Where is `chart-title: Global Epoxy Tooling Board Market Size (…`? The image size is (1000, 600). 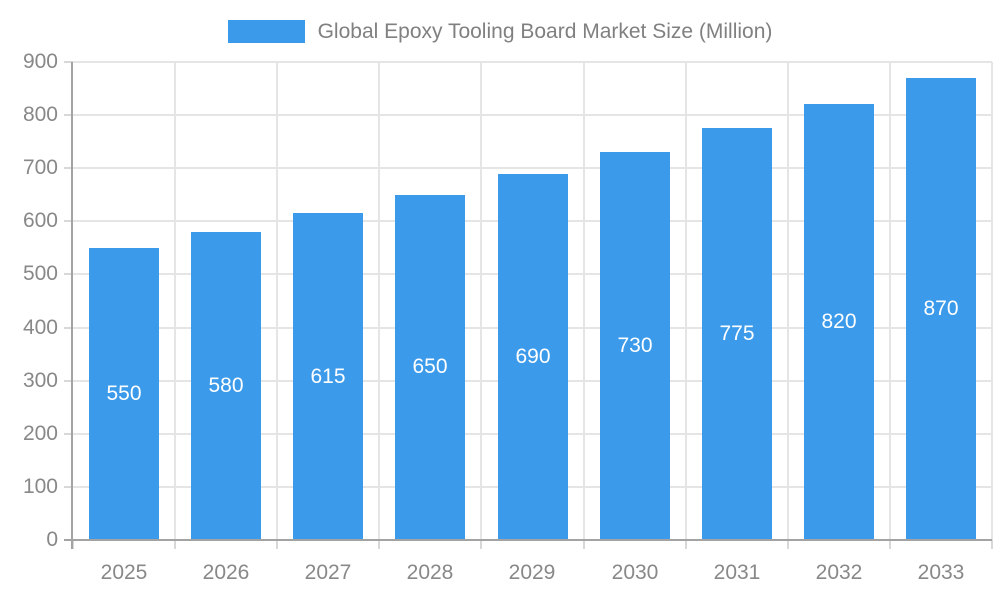
chart-title: Global Epoxy Tooling Board Market Size (… is located at coordinates (545, 31).